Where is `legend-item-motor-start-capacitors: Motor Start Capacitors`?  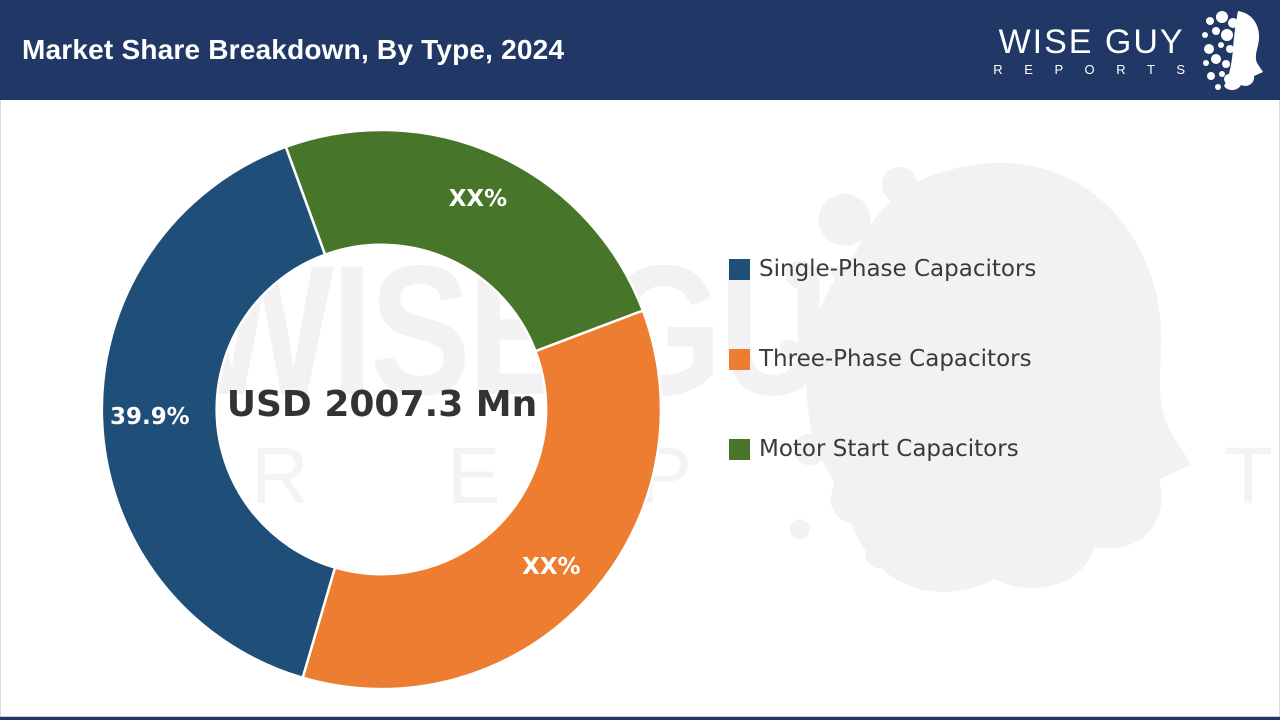 legend-item-motor-start-capacitors: Motor Start Capacitors is located at coordinates (882, 449).